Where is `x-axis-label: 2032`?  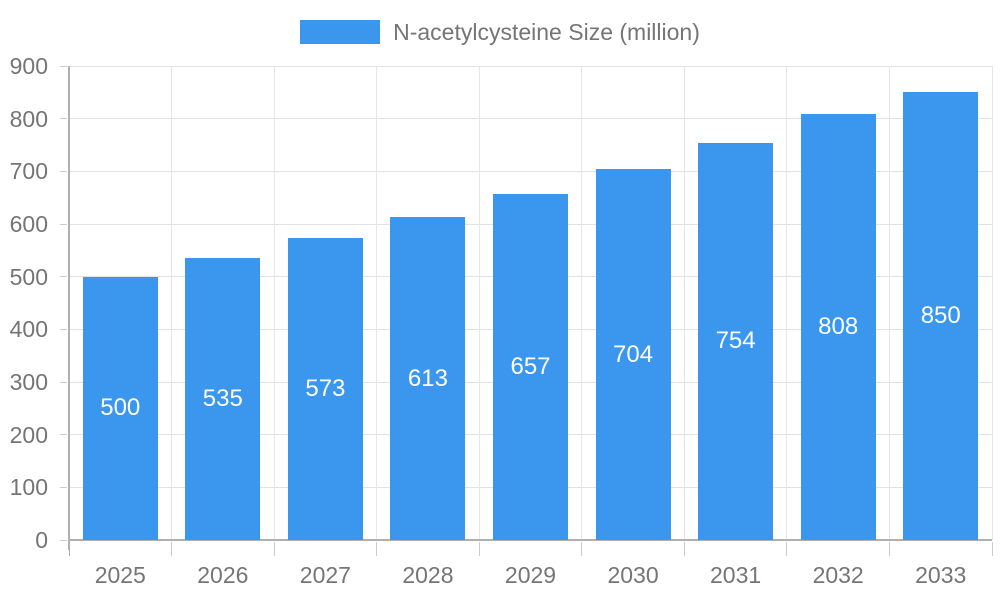
x-axis-label: 2032 is located at coordinates (838, 575).